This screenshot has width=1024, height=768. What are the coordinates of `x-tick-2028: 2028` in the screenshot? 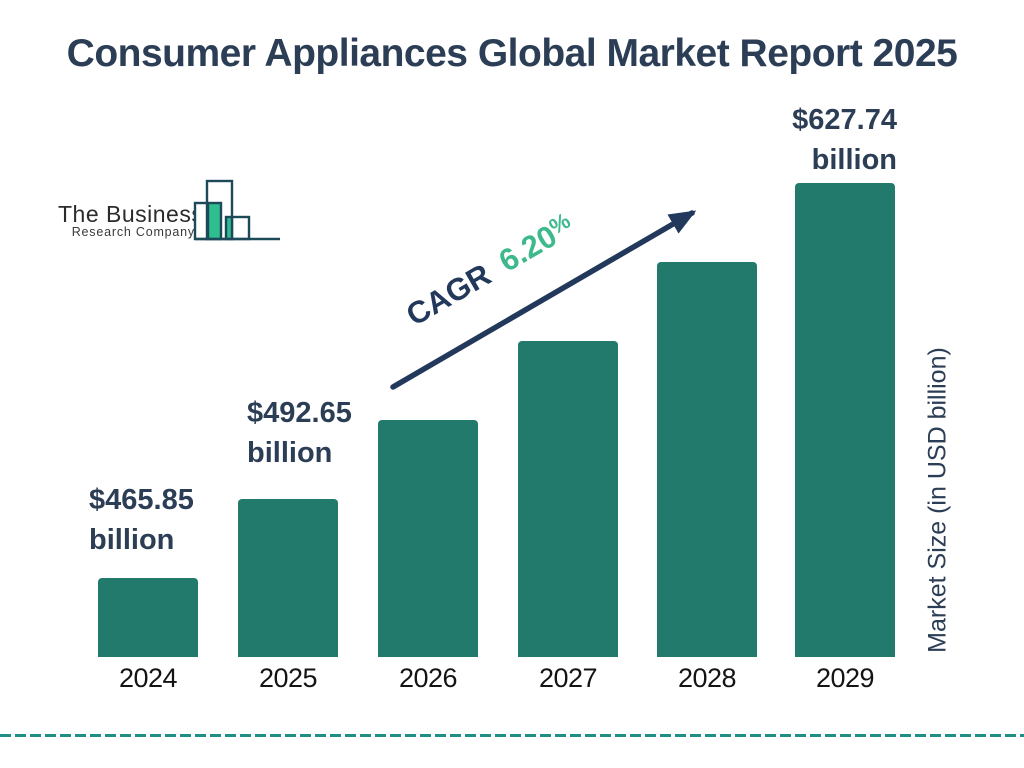 It's located at (707, 678).